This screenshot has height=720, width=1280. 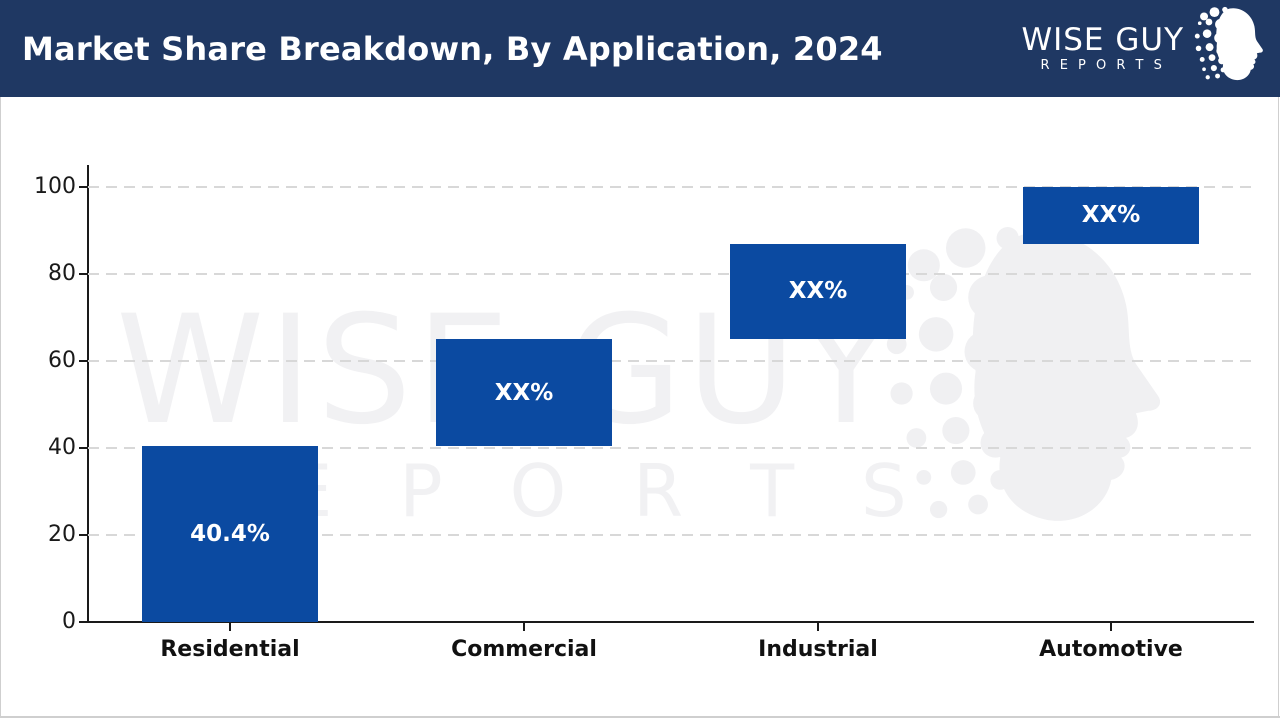 I want to click on bar-commercial: XX%, so click(x=524, y=392).